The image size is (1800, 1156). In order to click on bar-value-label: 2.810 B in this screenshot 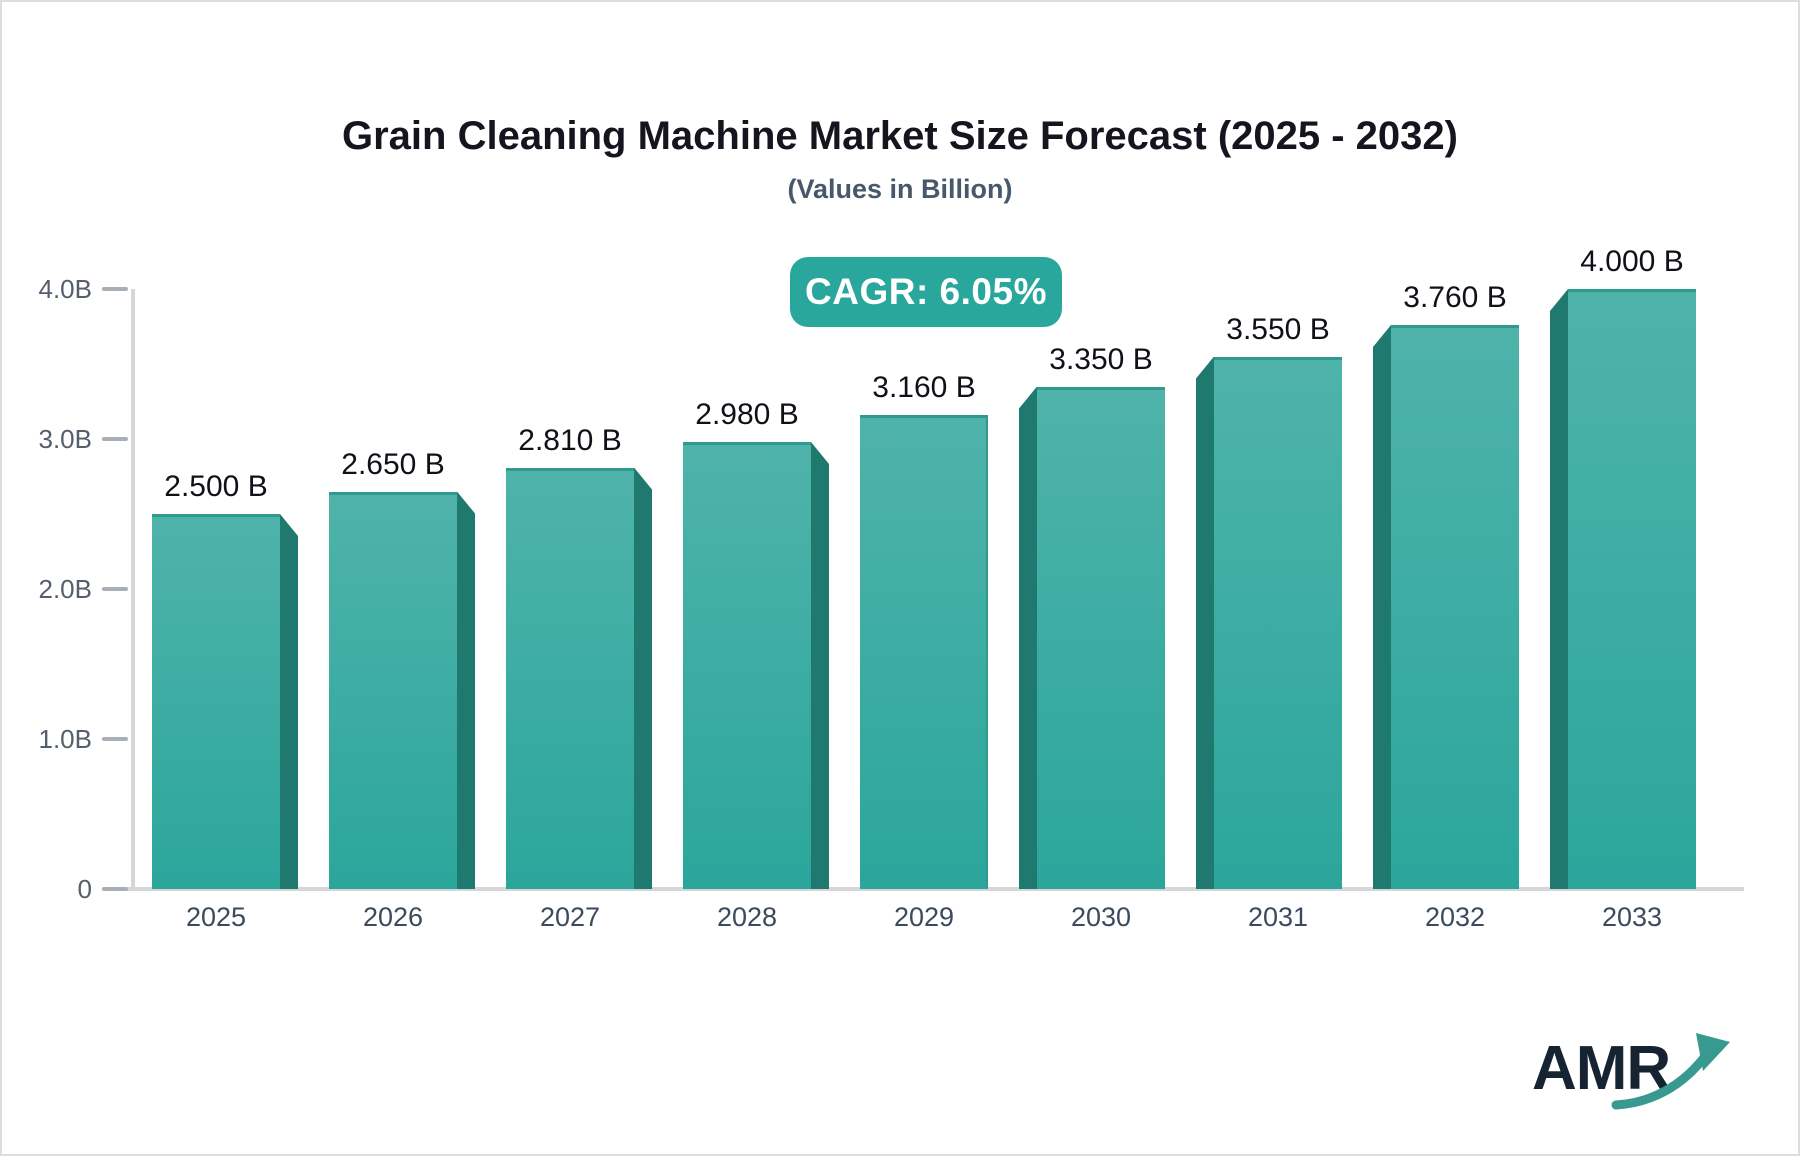, I will do `click(570, 440)`.